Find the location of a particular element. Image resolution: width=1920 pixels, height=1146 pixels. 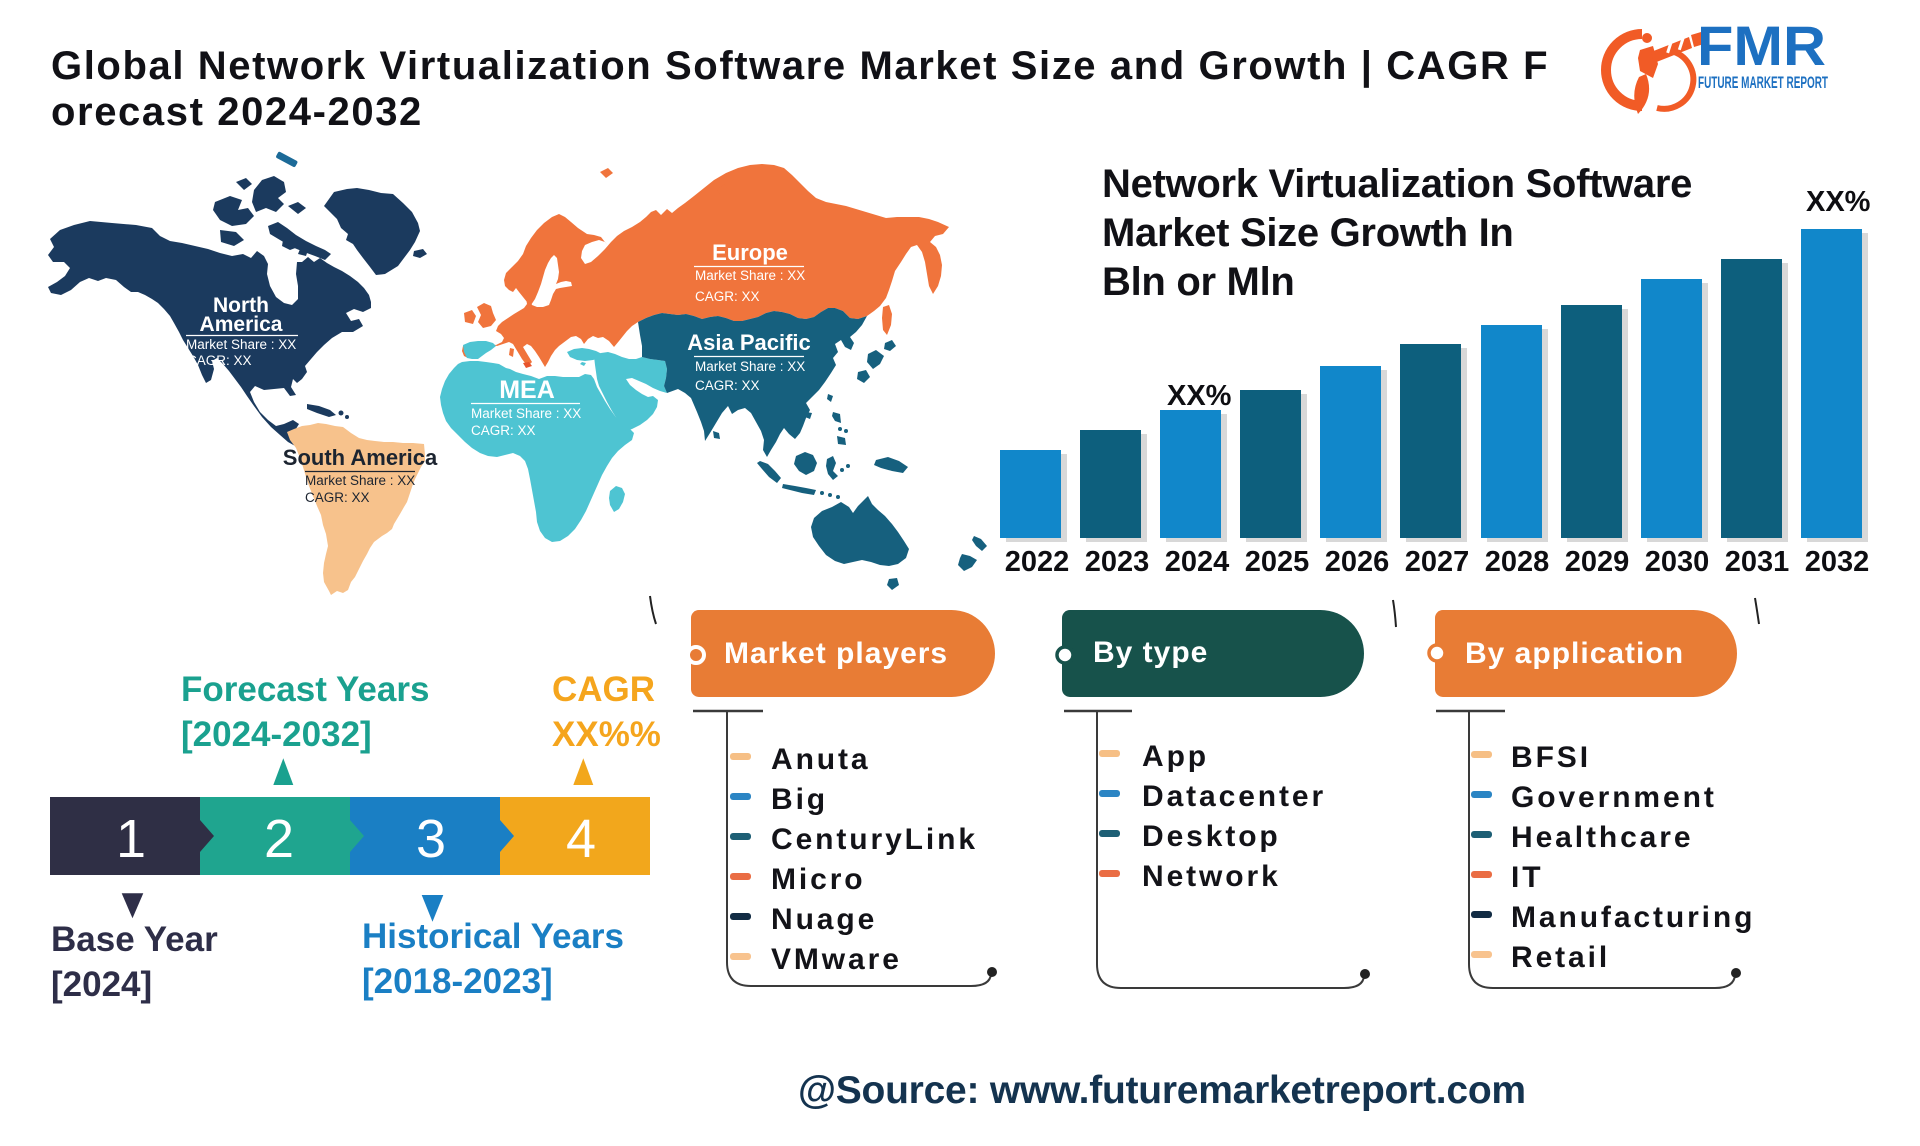

svg-text: 1 is located at coordinates (131, 839).